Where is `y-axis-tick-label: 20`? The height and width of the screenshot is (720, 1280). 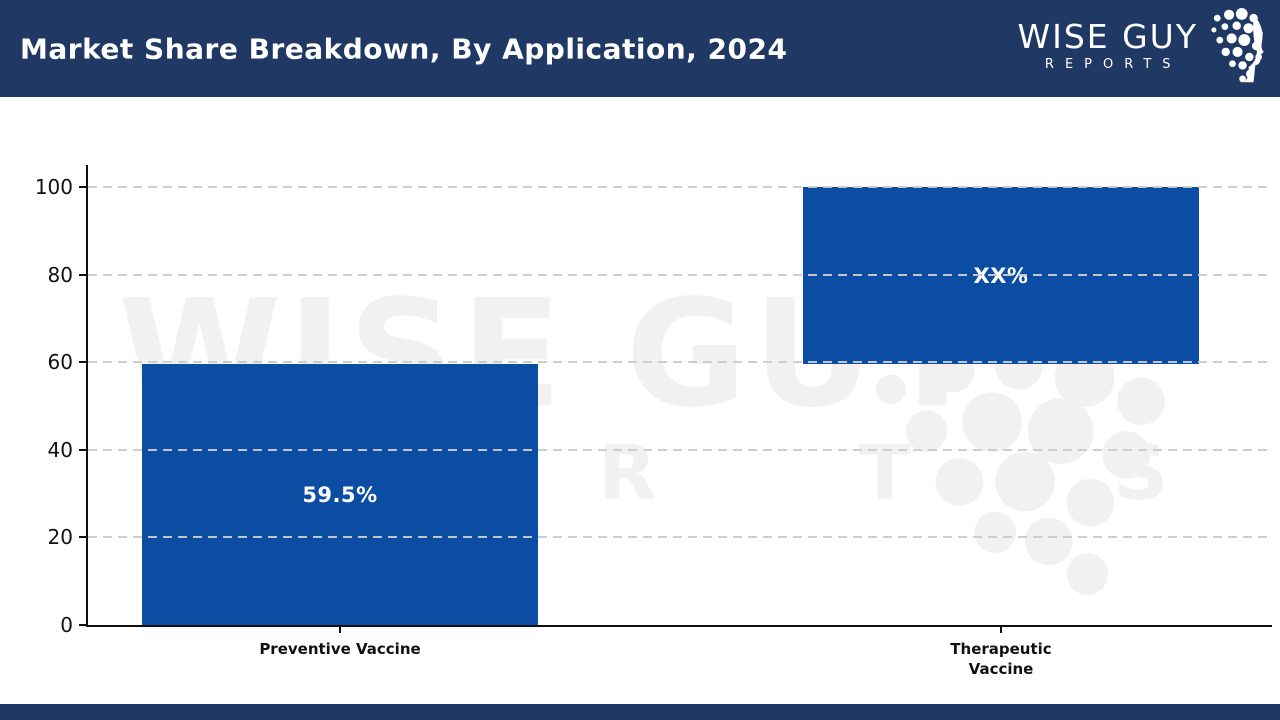
y-axis-tick-label: 20 is located at coordinates (60, 537).